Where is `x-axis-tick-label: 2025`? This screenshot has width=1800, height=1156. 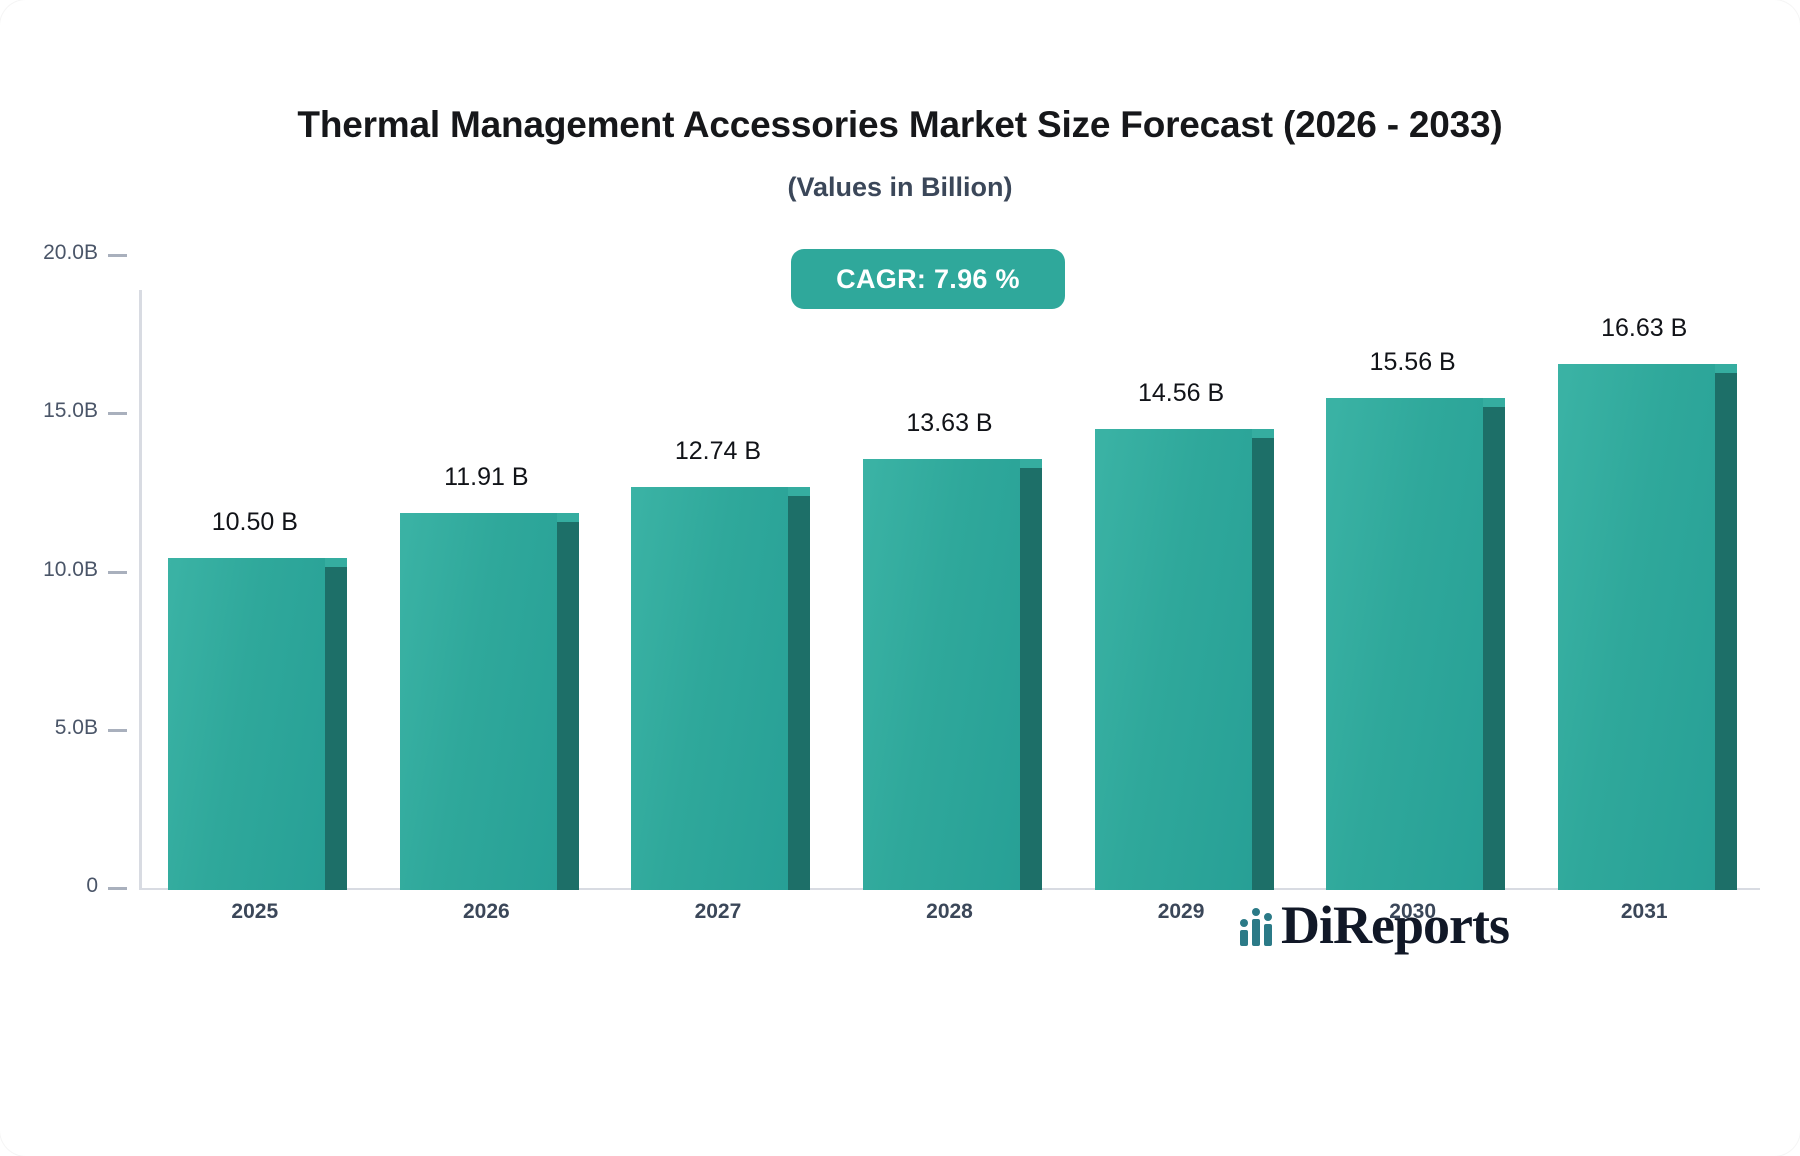 x-axis-tick-label: 2025 is located at coordinates (255, 911).